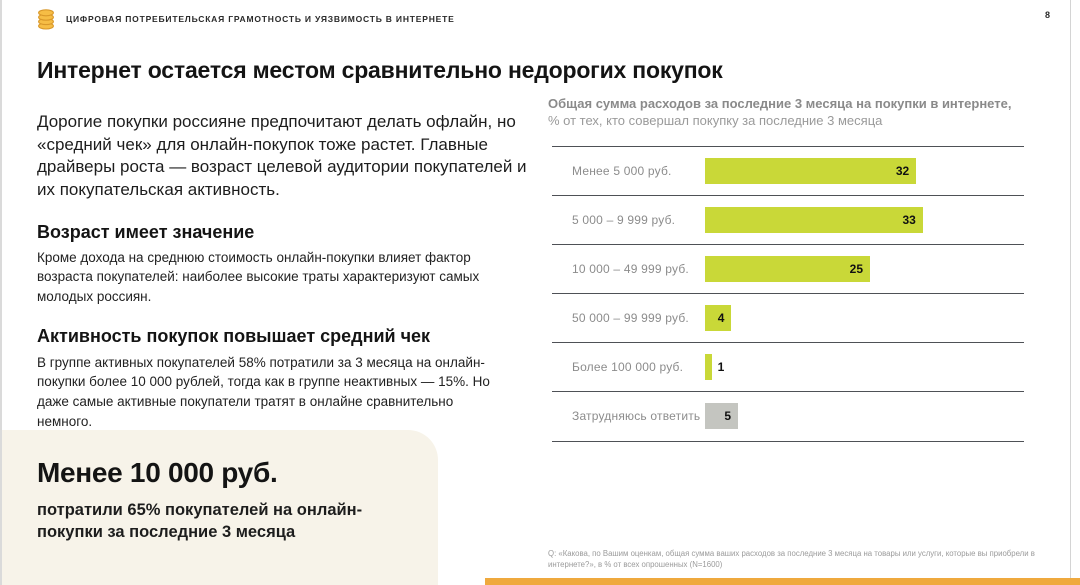  I want to click on chart-row: 5 000 – 9 999 руб. 33, so click(788, 219).